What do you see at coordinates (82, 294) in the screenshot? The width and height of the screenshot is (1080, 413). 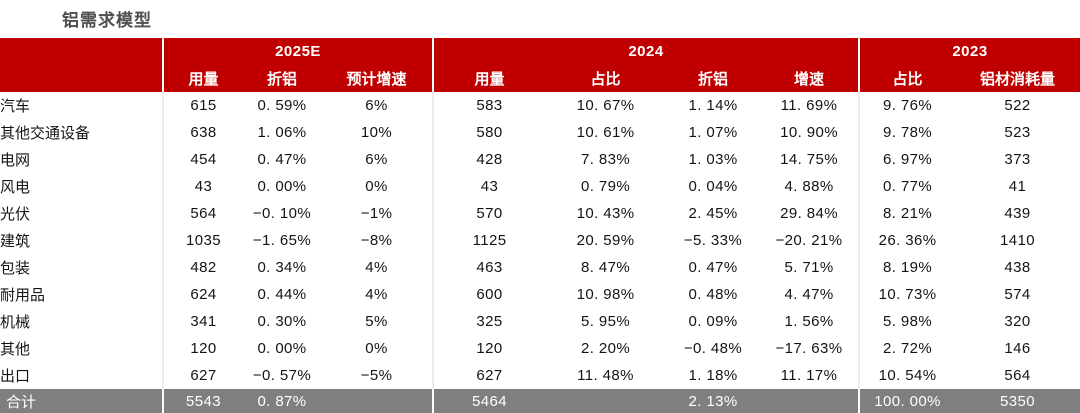 I see `row-label: 耐用品` at bounding box center [82, 294].